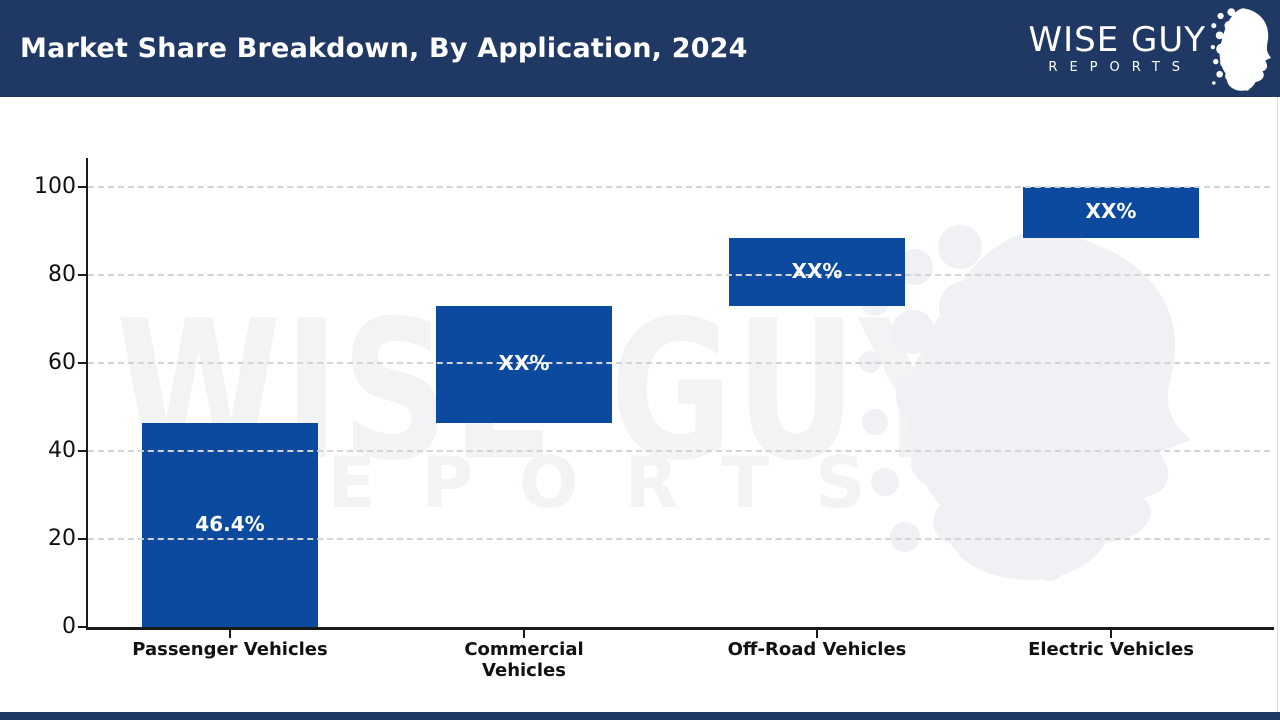  Describe the element at coordinates (680, 628) in the screenshot. I see `x-axis-line` at that location.